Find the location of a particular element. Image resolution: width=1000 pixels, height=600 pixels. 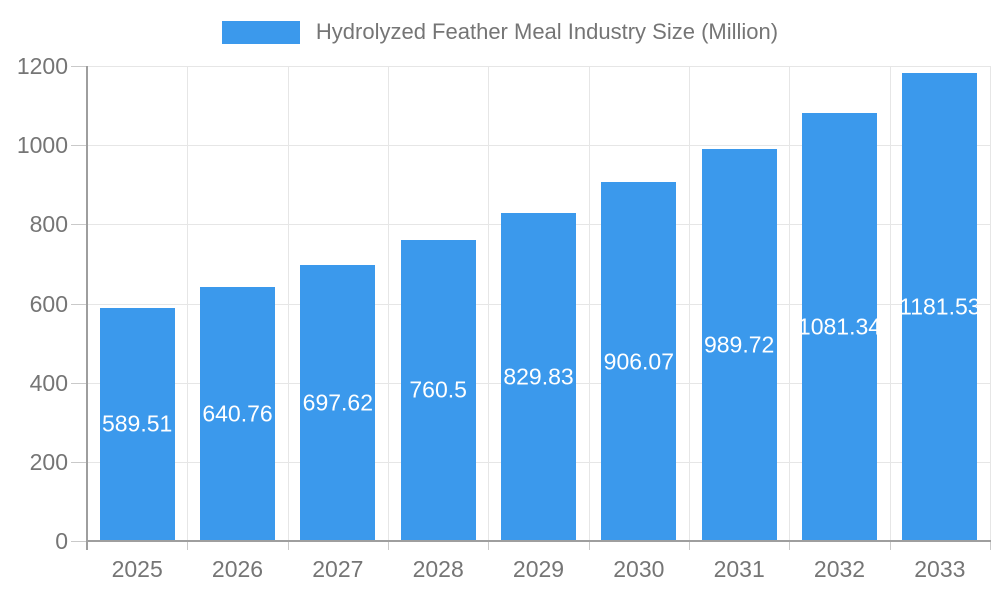

bar-value-label: 1181.53 is located at coordinates (940, 306).